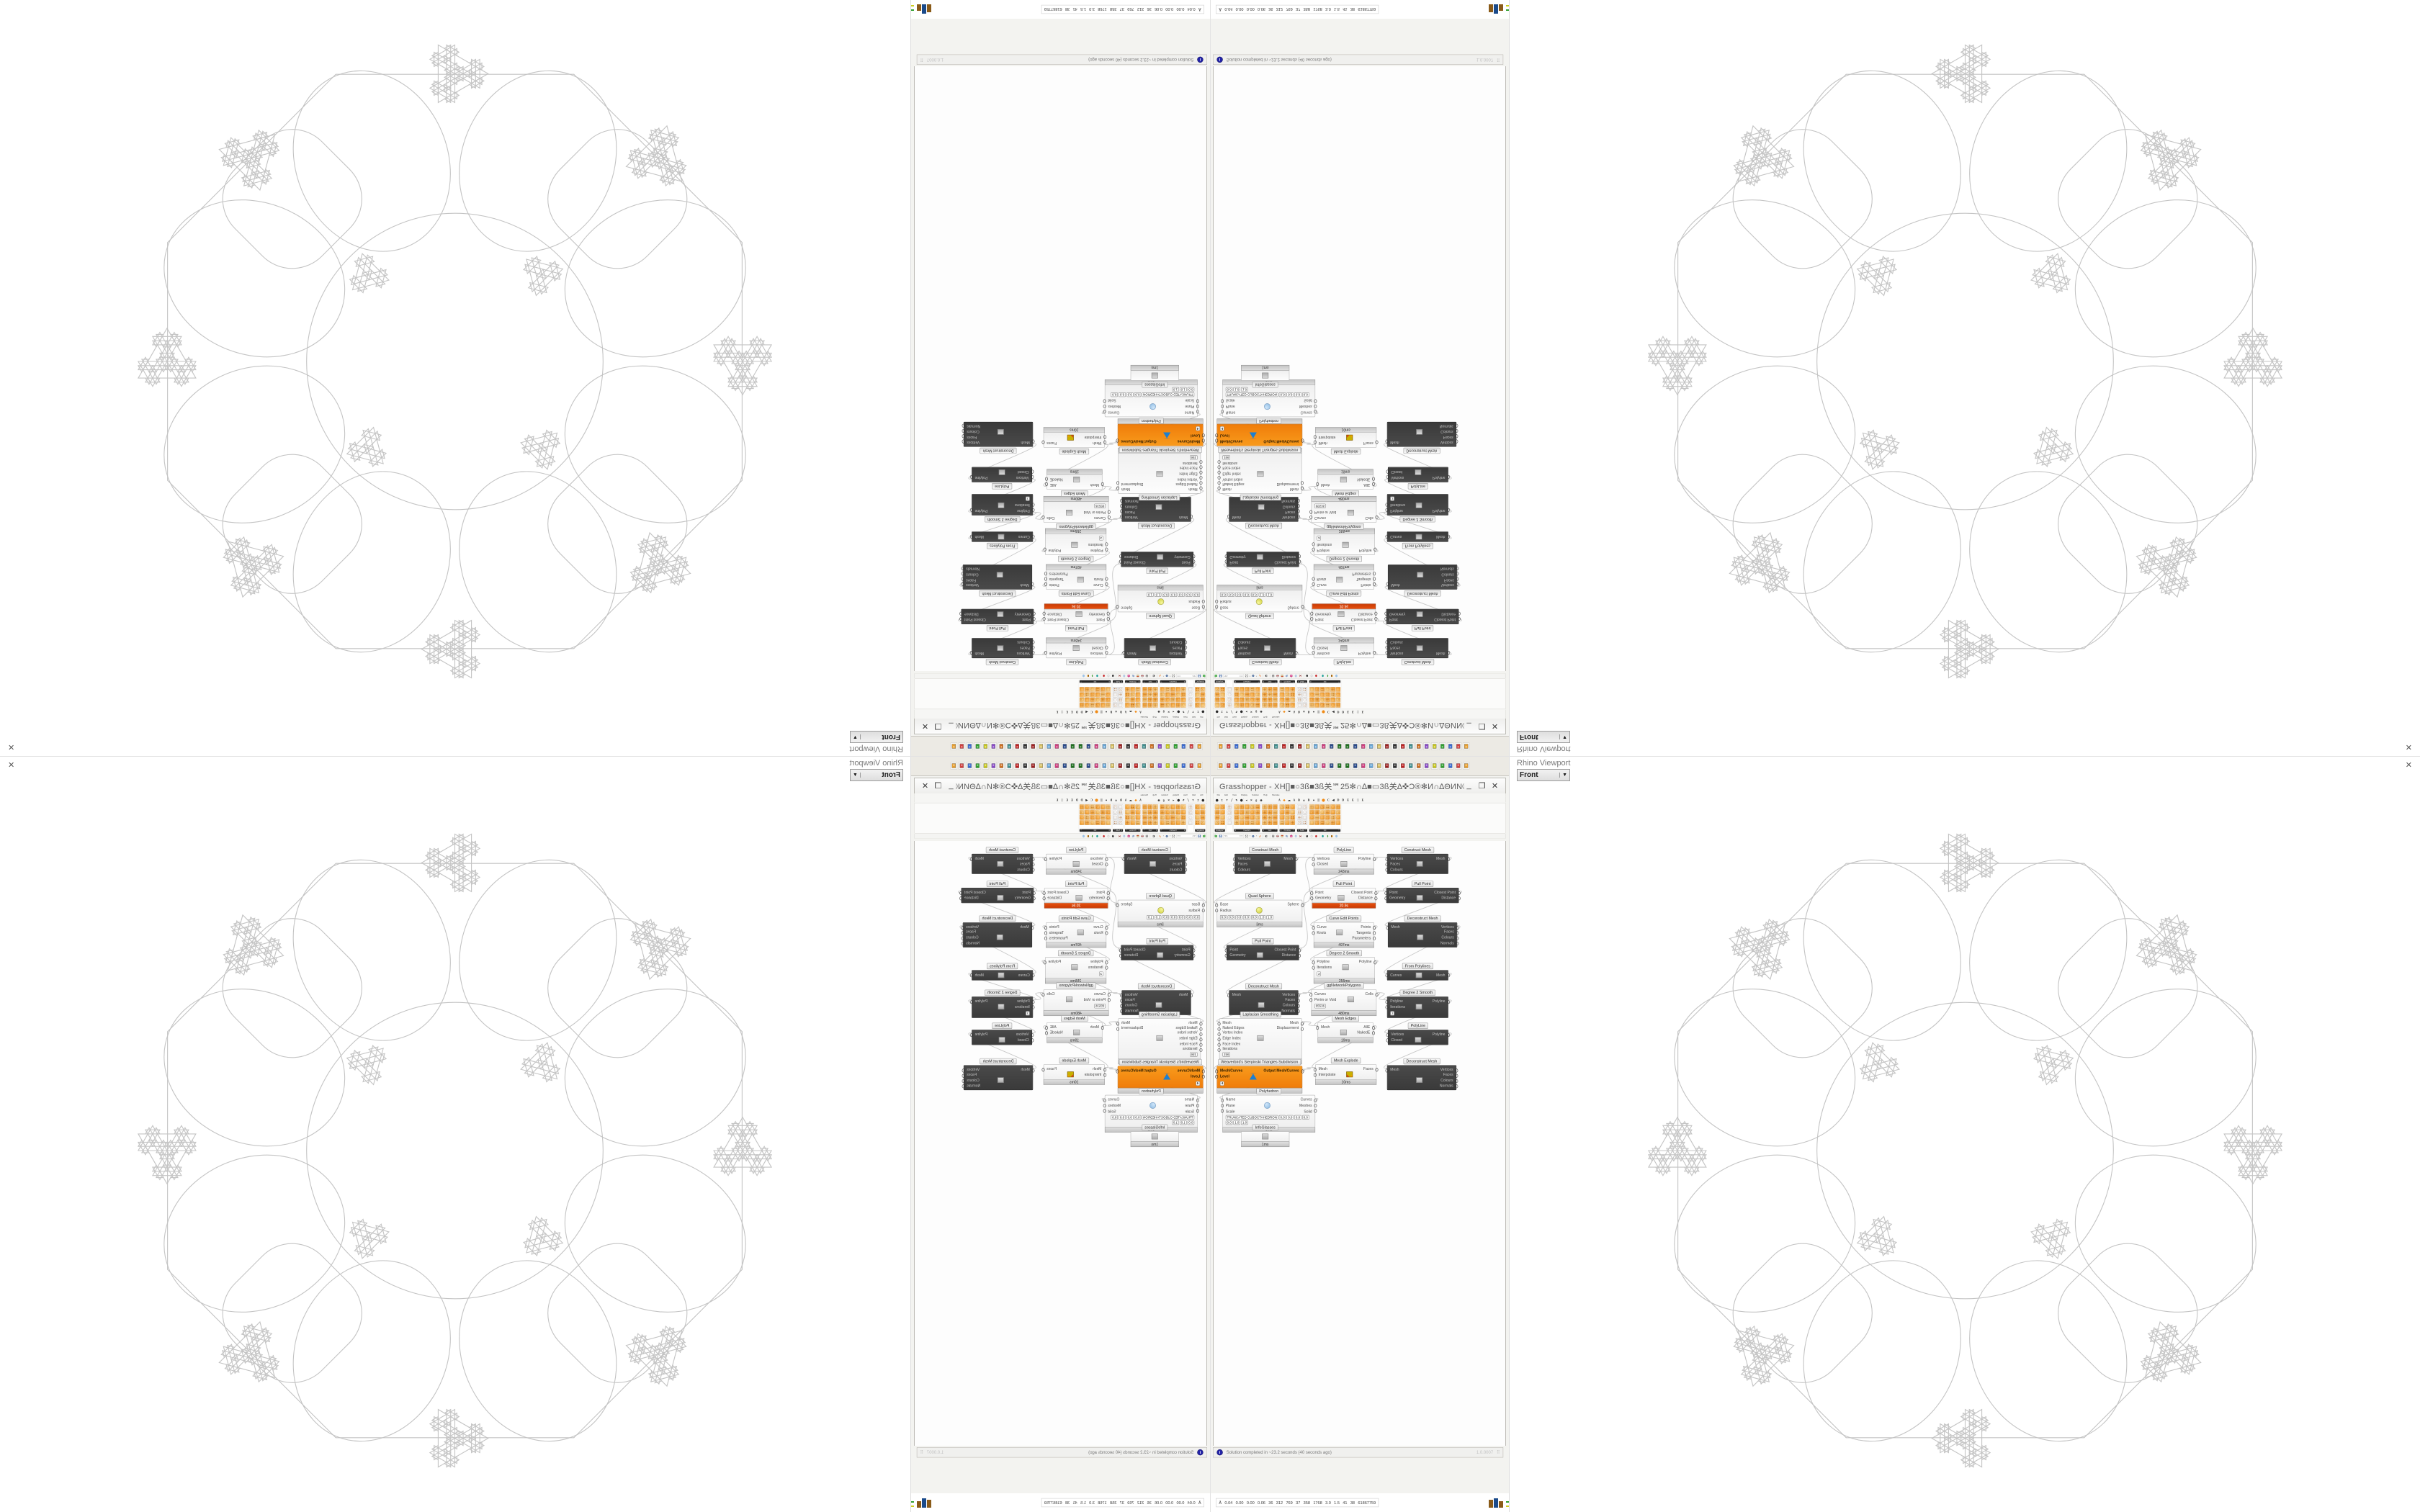  What do you see at coordinates (1344, 512) in the screenshot?
I see `component-body: Curves Cells Perim or Void 65536` at bounding box center [1344, 512].